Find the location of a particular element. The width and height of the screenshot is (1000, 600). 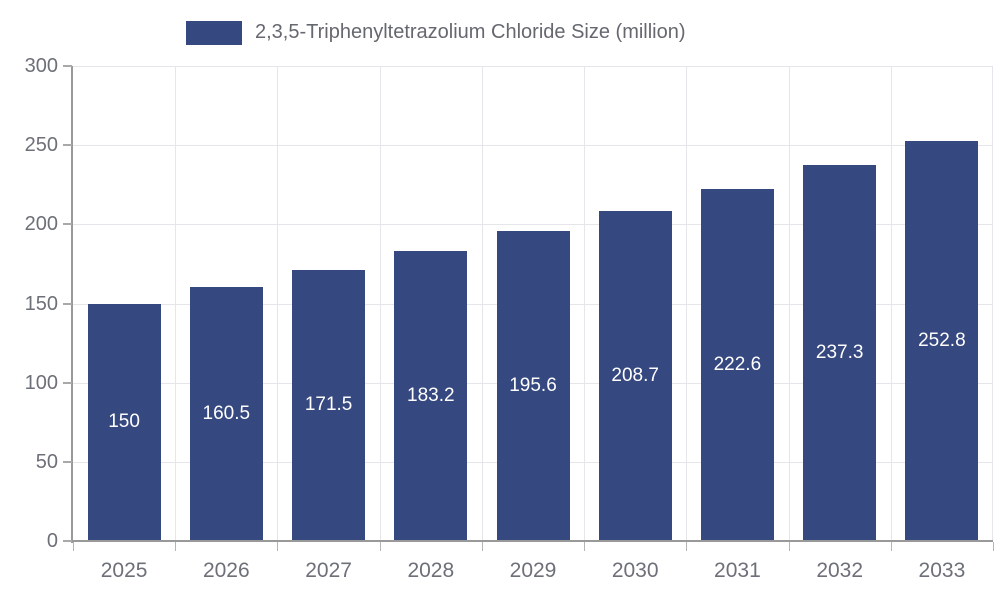

bar: 252.8 is located at coordinates (942, 340).